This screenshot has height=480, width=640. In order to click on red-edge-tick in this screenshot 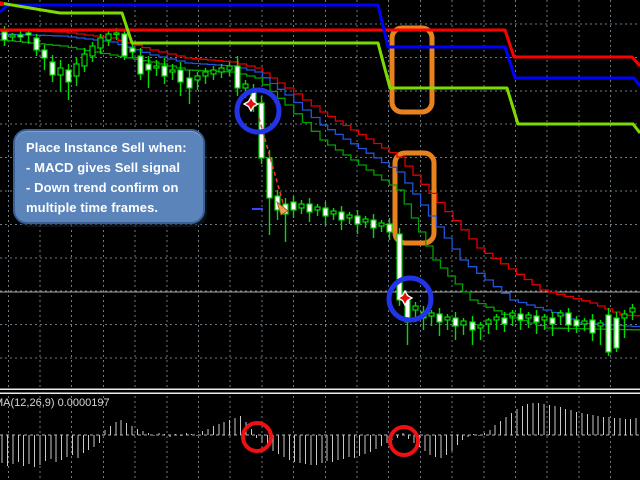, I will do `click(2, 4)`.